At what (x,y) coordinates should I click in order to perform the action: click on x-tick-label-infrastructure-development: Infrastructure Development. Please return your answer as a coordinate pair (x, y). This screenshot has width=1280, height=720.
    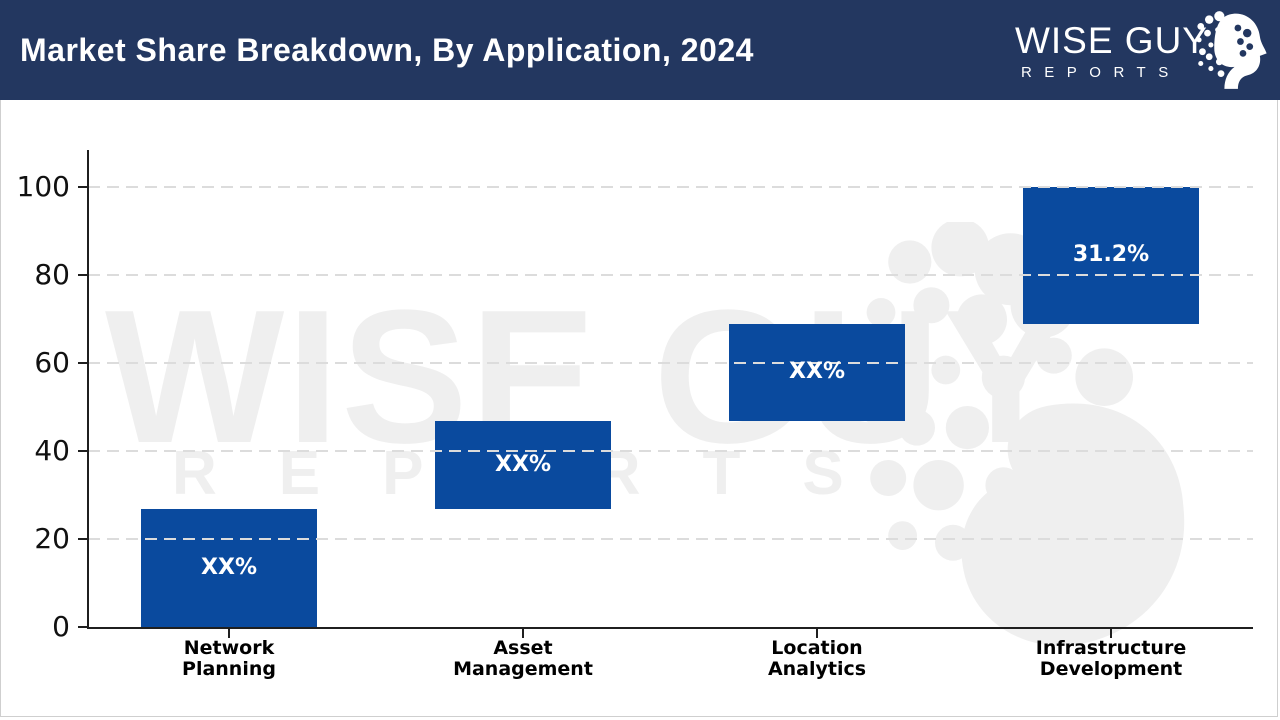
    Looking at the image, I should click on (1111, 658).